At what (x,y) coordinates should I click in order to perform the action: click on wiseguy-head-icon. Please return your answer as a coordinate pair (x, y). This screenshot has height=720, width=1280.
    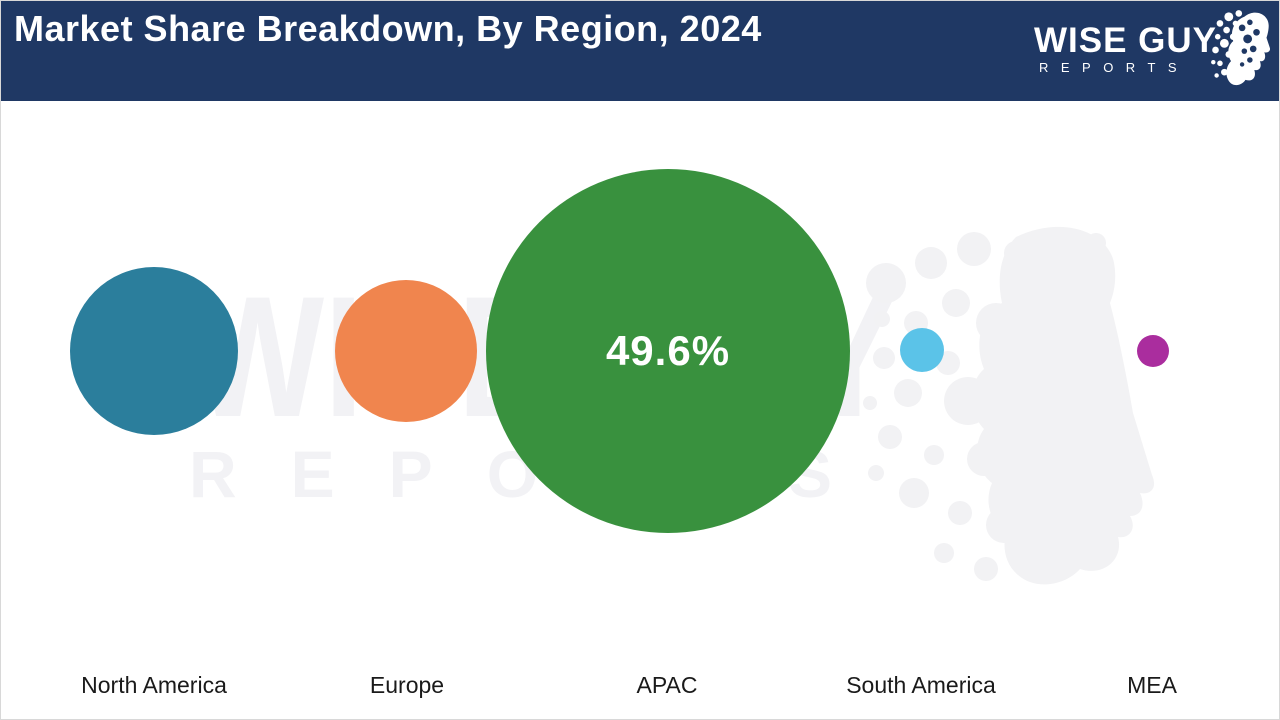
    Looking at the image, I should click on (1241, 48).